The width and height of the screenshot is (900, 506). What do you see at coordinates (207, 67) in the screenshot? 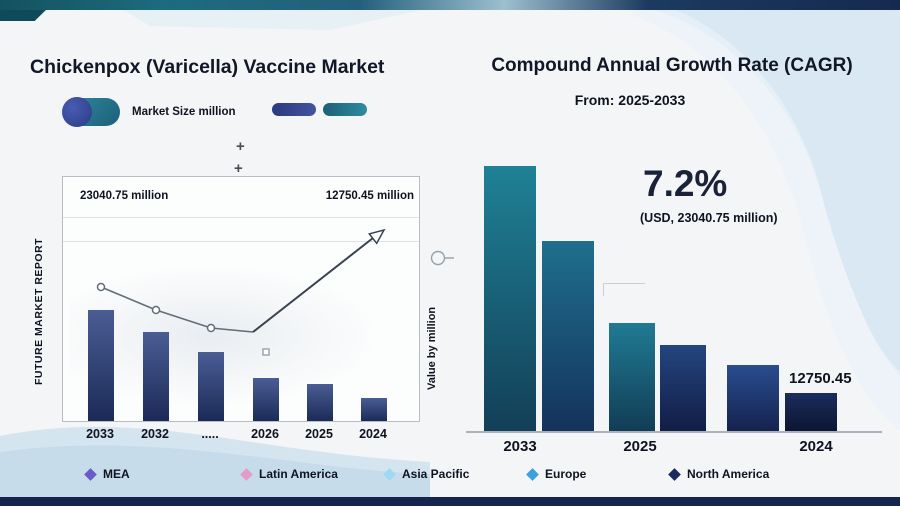
I see `page-title: Chickenpox (Varicella) Vaccine Market` at bounding box center [207, 67].